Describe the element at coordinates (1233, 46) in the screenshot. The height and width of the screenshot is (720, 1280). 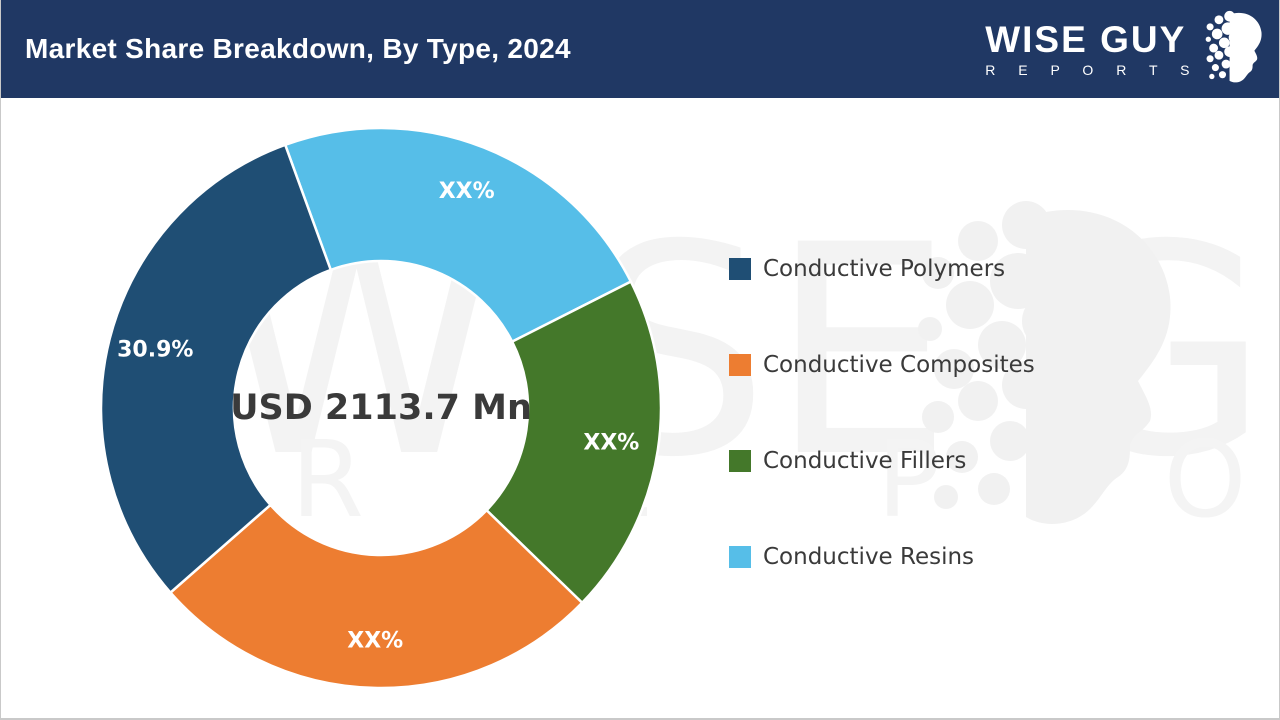
I see `logo-face-icon` at that location.